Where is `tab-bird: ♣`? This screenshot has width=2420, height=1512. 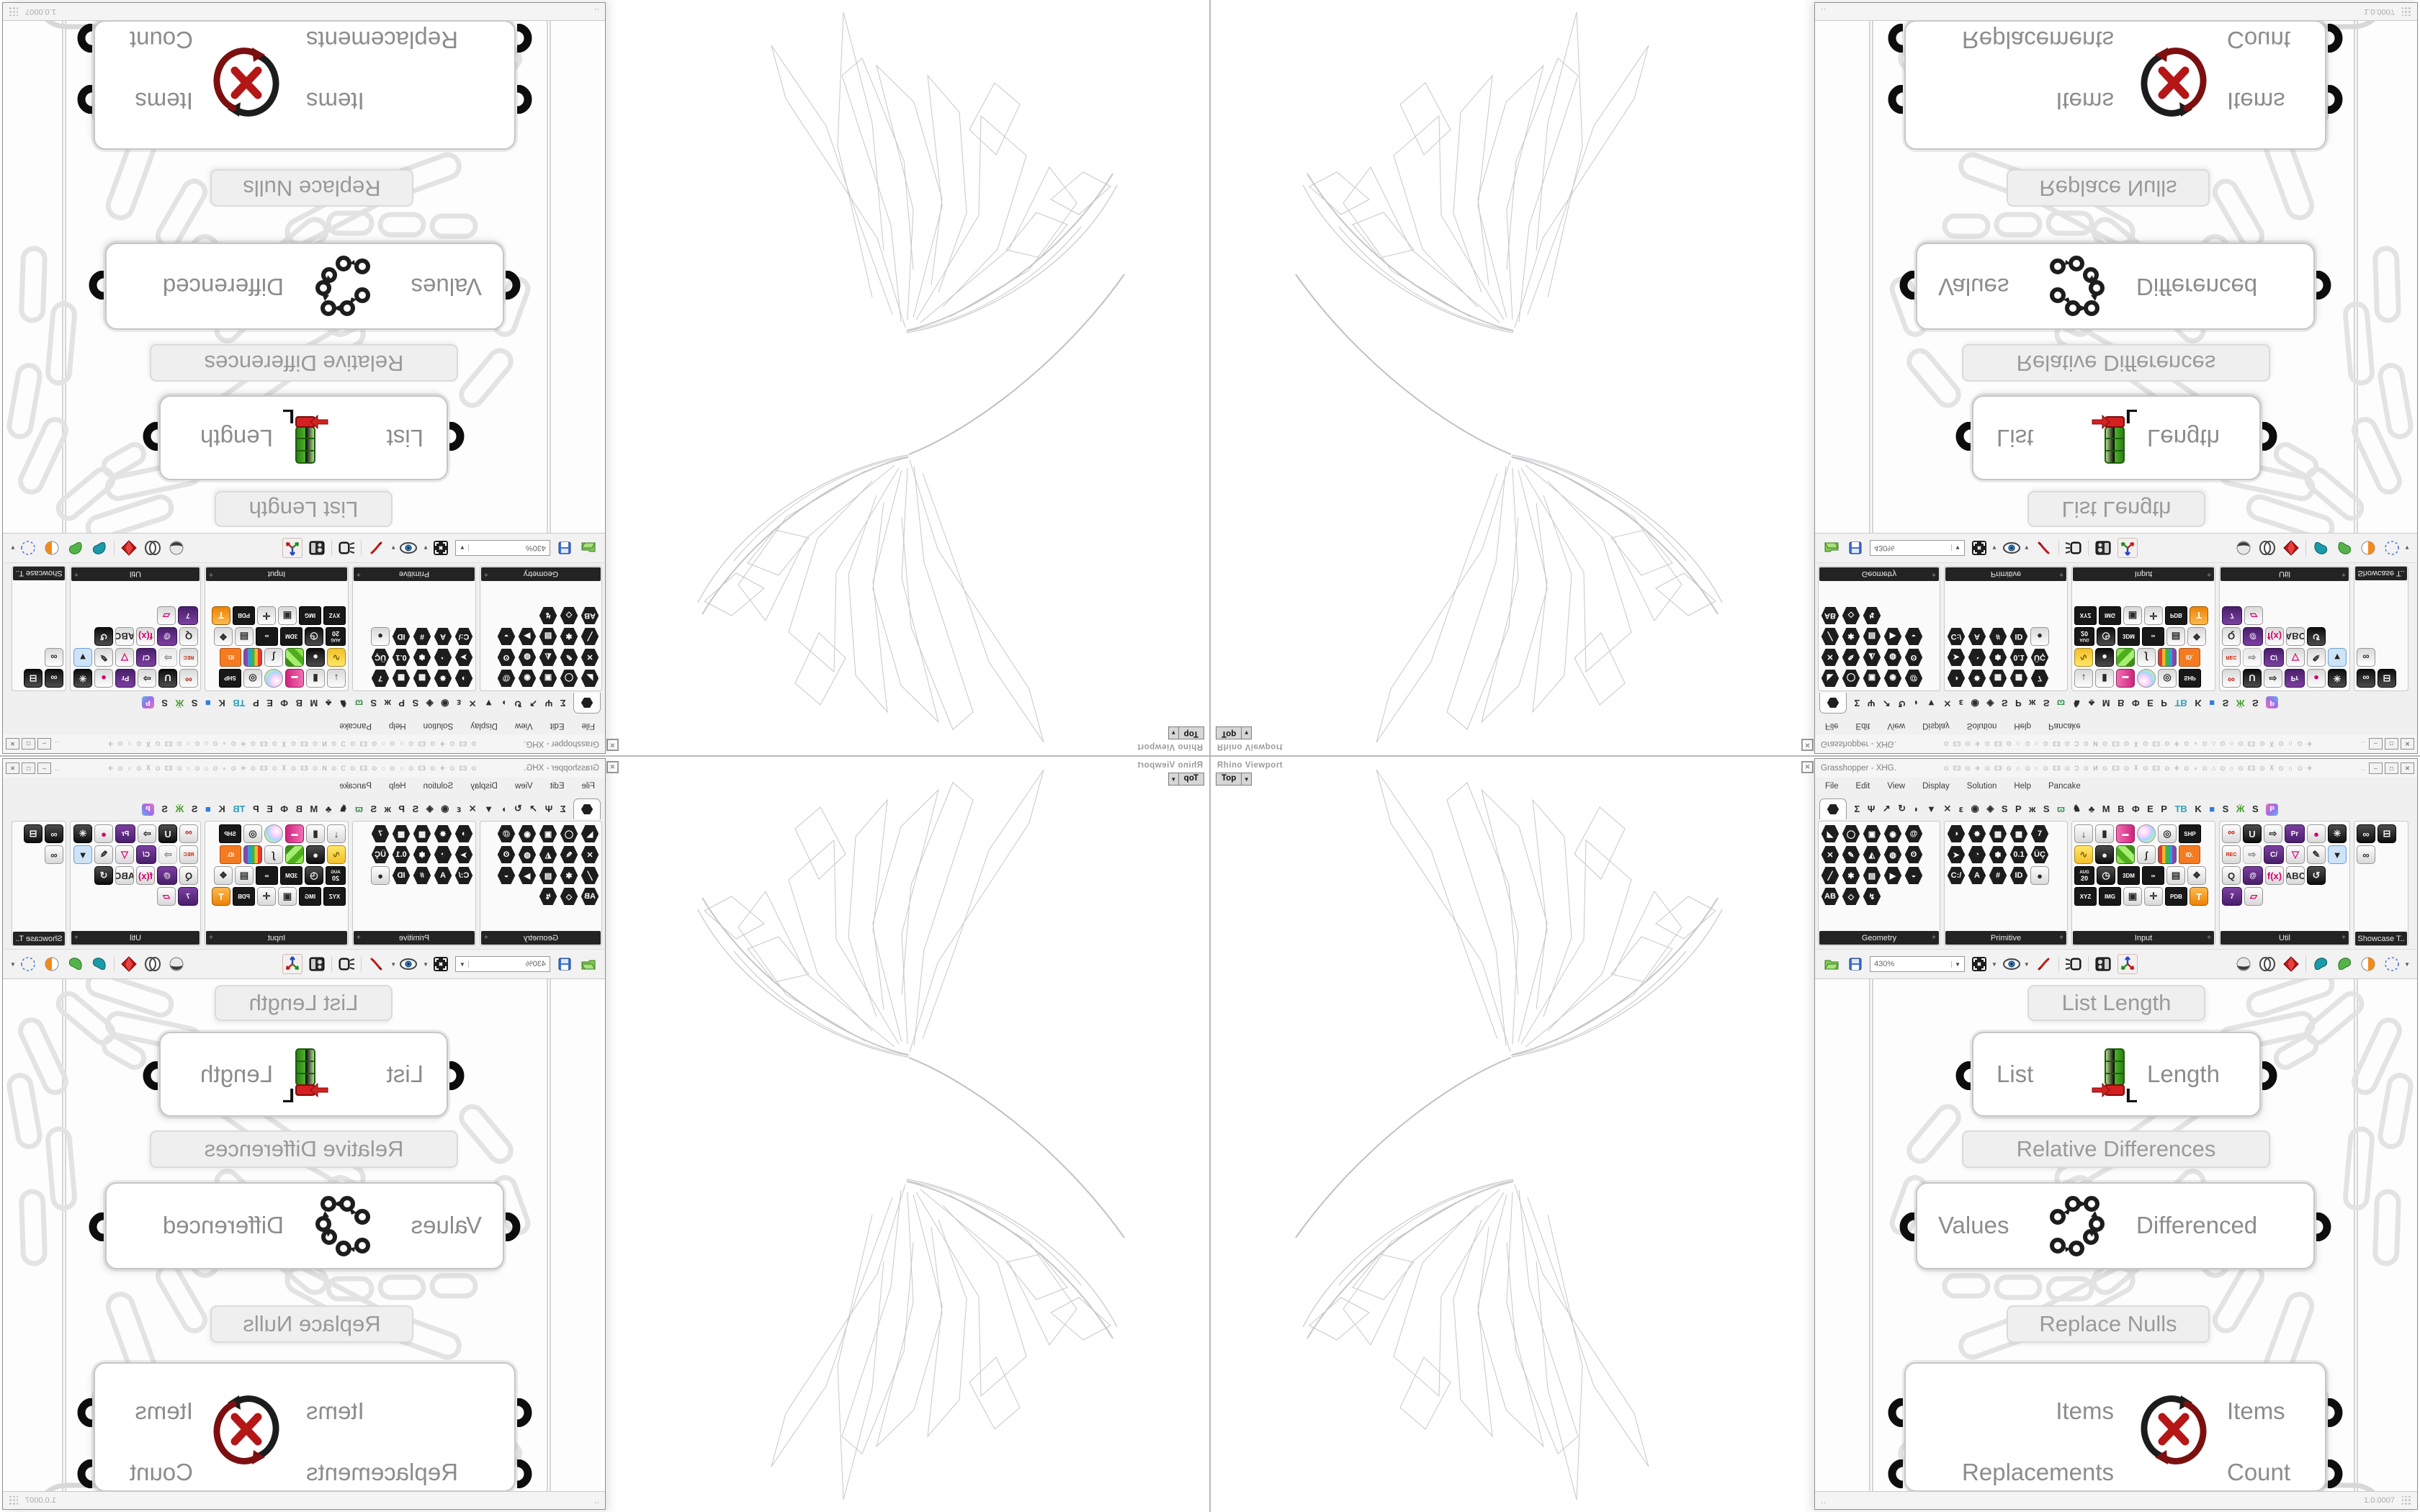
tab-bird: ♣ is located at coordinates (2091, 809).